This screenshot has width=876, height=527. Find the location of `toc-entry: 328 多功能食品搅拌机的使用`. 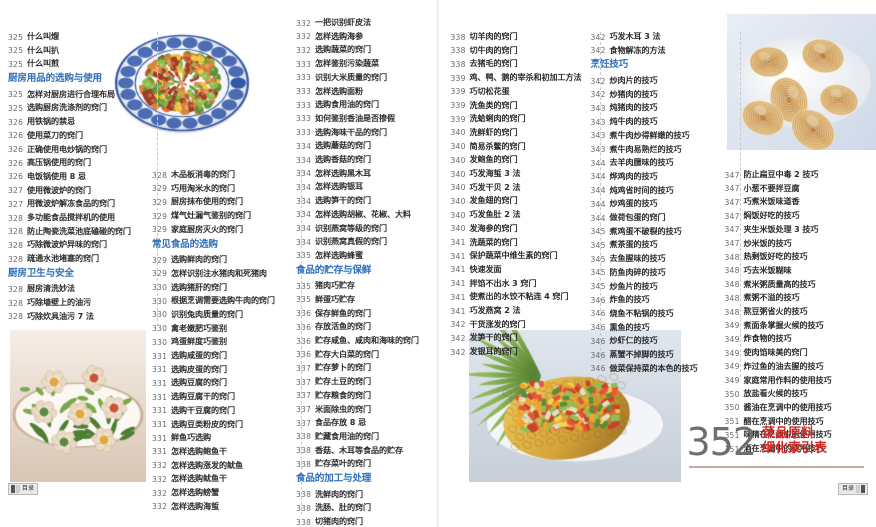

toc-entry: 328 多功能食品搅拌机的使用 is located at coordinates (80, 218).